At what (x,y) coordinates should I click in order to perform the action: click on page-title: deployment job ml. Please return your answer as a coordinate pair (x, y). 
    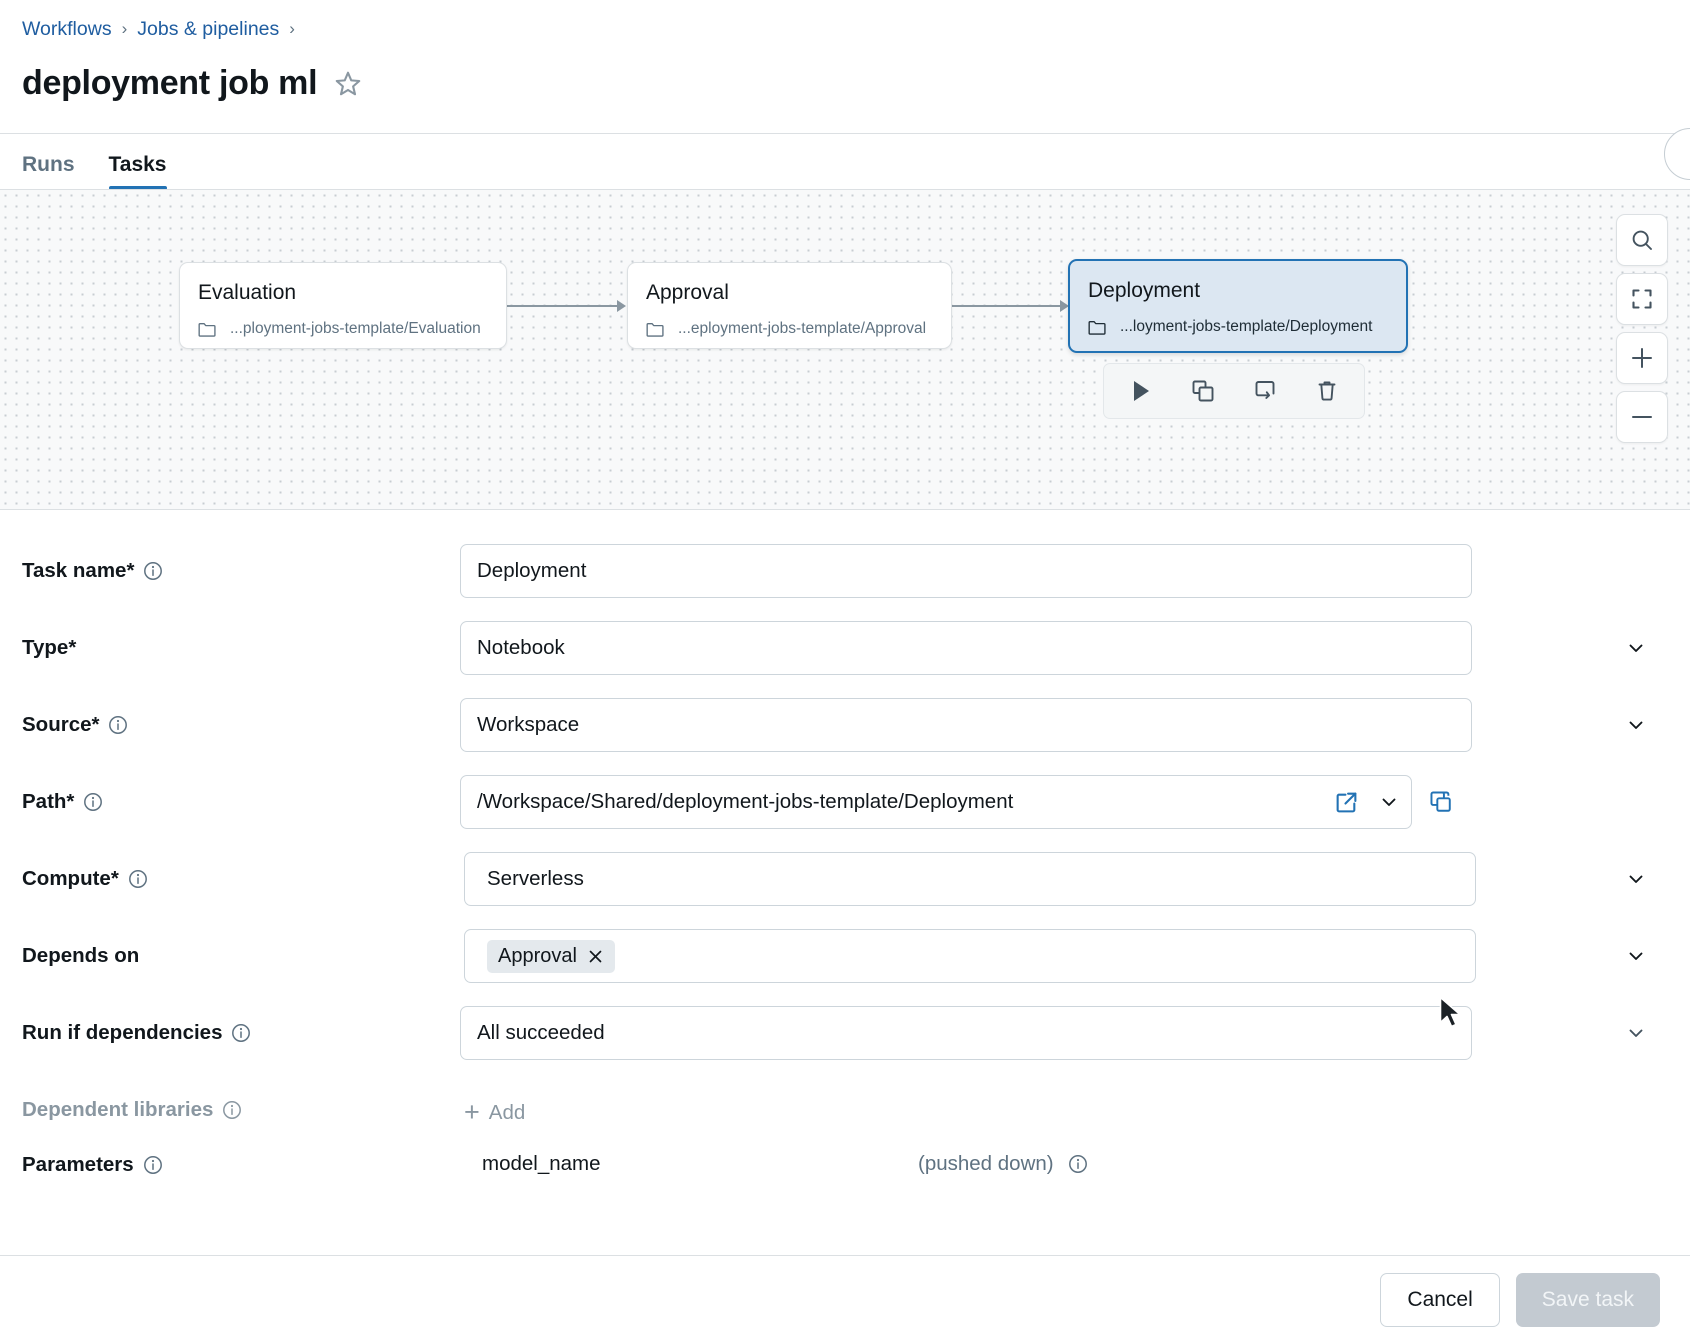
    Looking at the image, I should click on (170, 83).